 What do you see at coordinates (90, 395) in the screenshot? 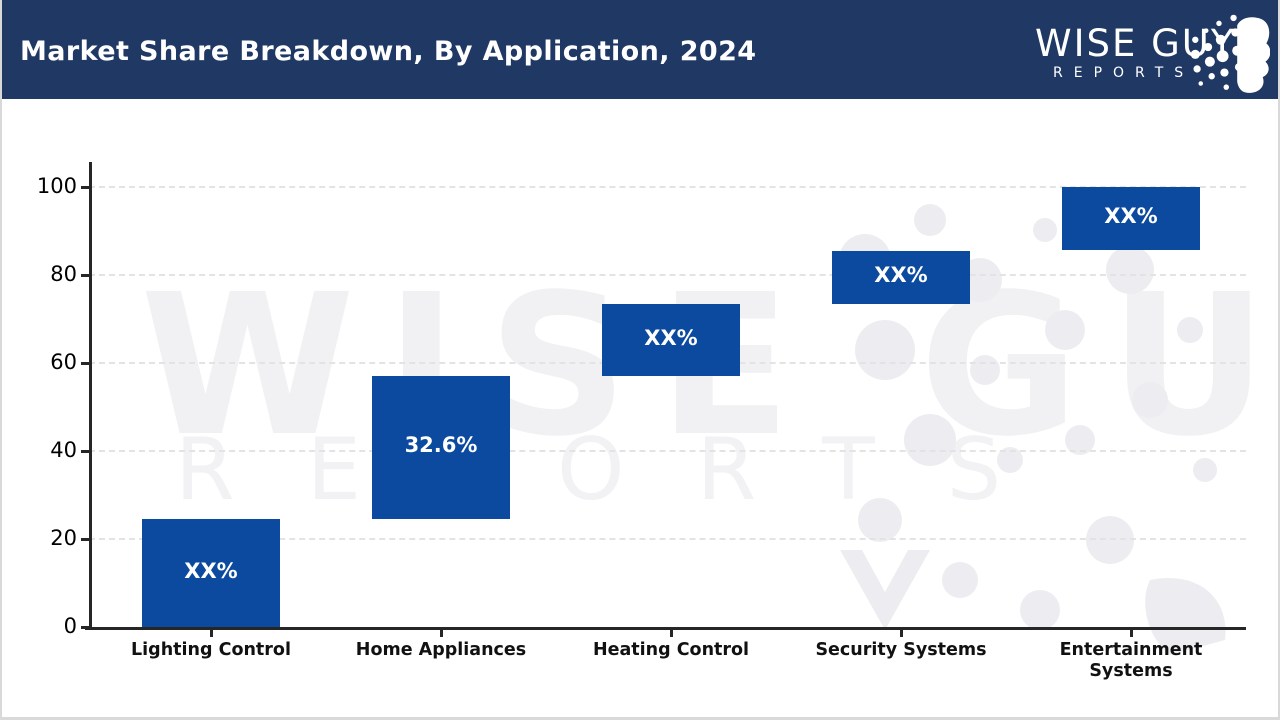
I see `y-axis-line` at bounding box center [90, 395].